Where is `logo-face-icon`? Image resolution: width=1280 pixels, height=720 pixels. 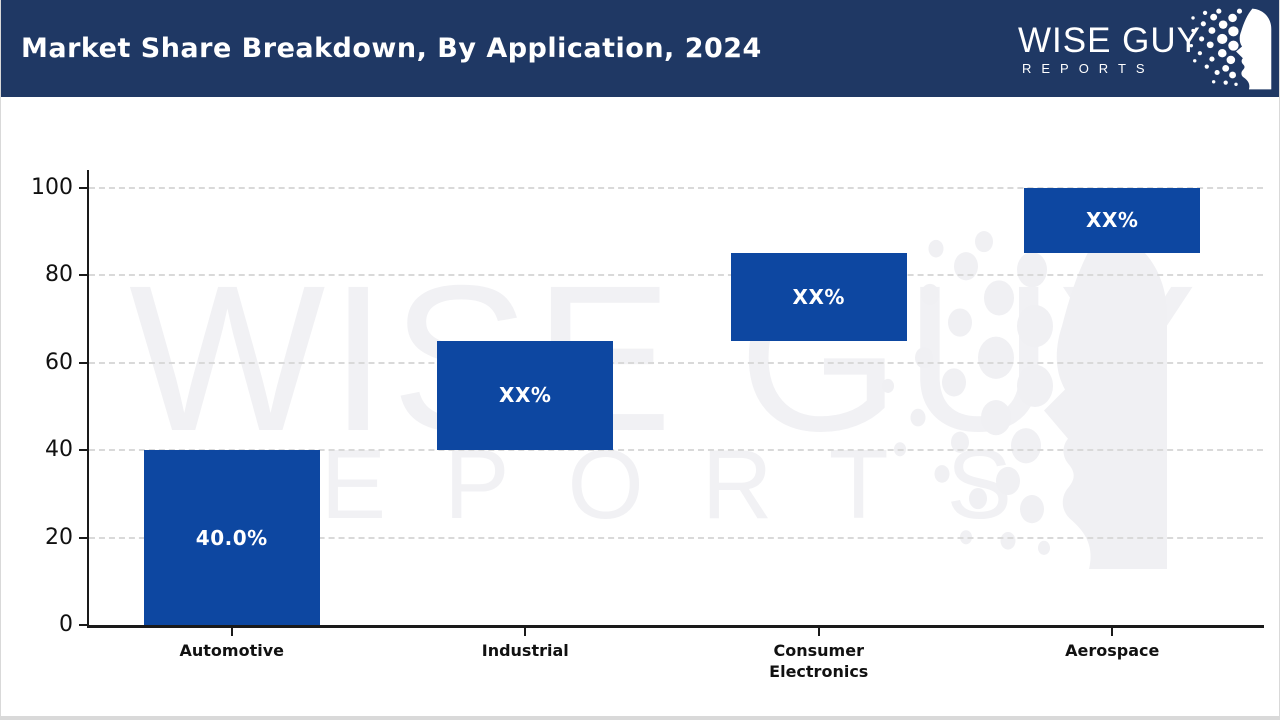
logo-face-icon is located at coordinates (1230, 49).